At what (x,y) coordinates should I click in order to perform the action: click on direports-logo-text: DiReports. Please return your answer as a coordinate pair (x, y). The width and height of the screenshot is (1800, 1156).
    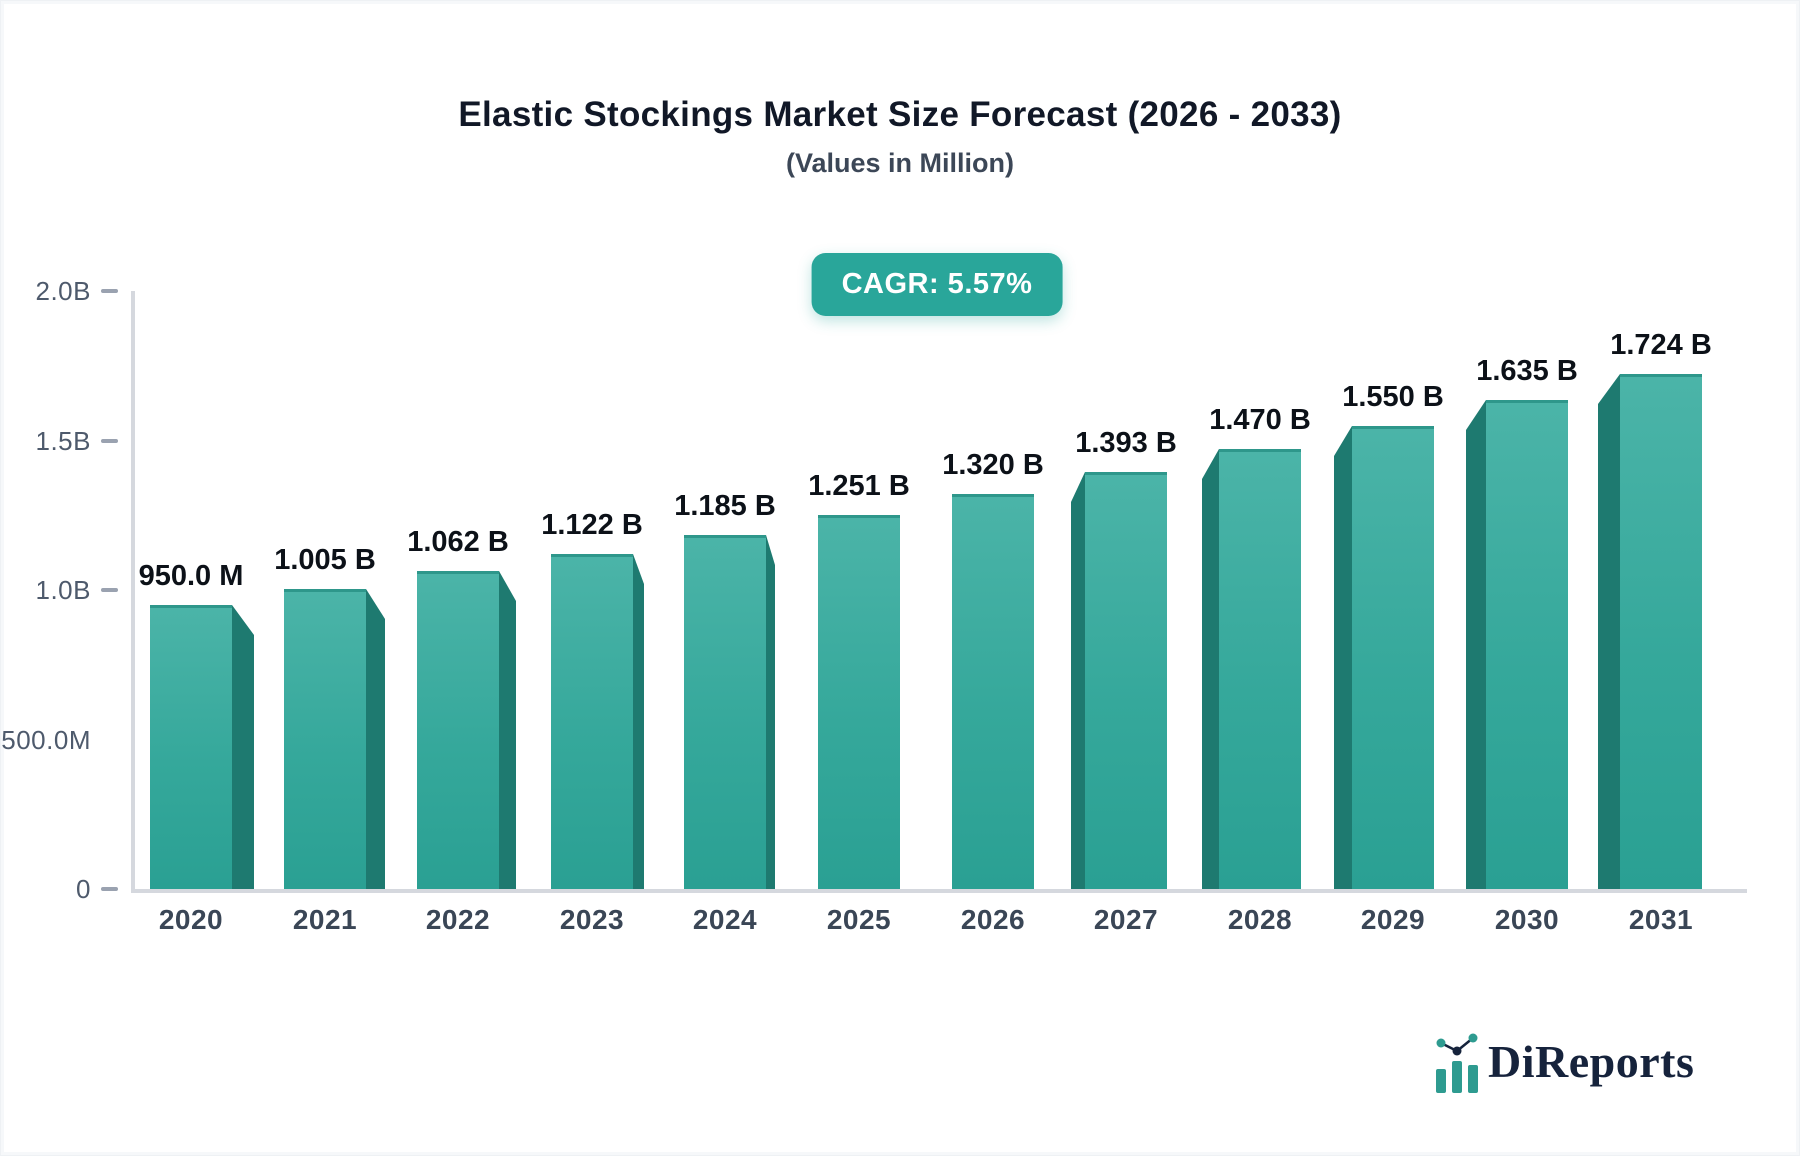
    Looking at the image, I should click on (1591, 1061).